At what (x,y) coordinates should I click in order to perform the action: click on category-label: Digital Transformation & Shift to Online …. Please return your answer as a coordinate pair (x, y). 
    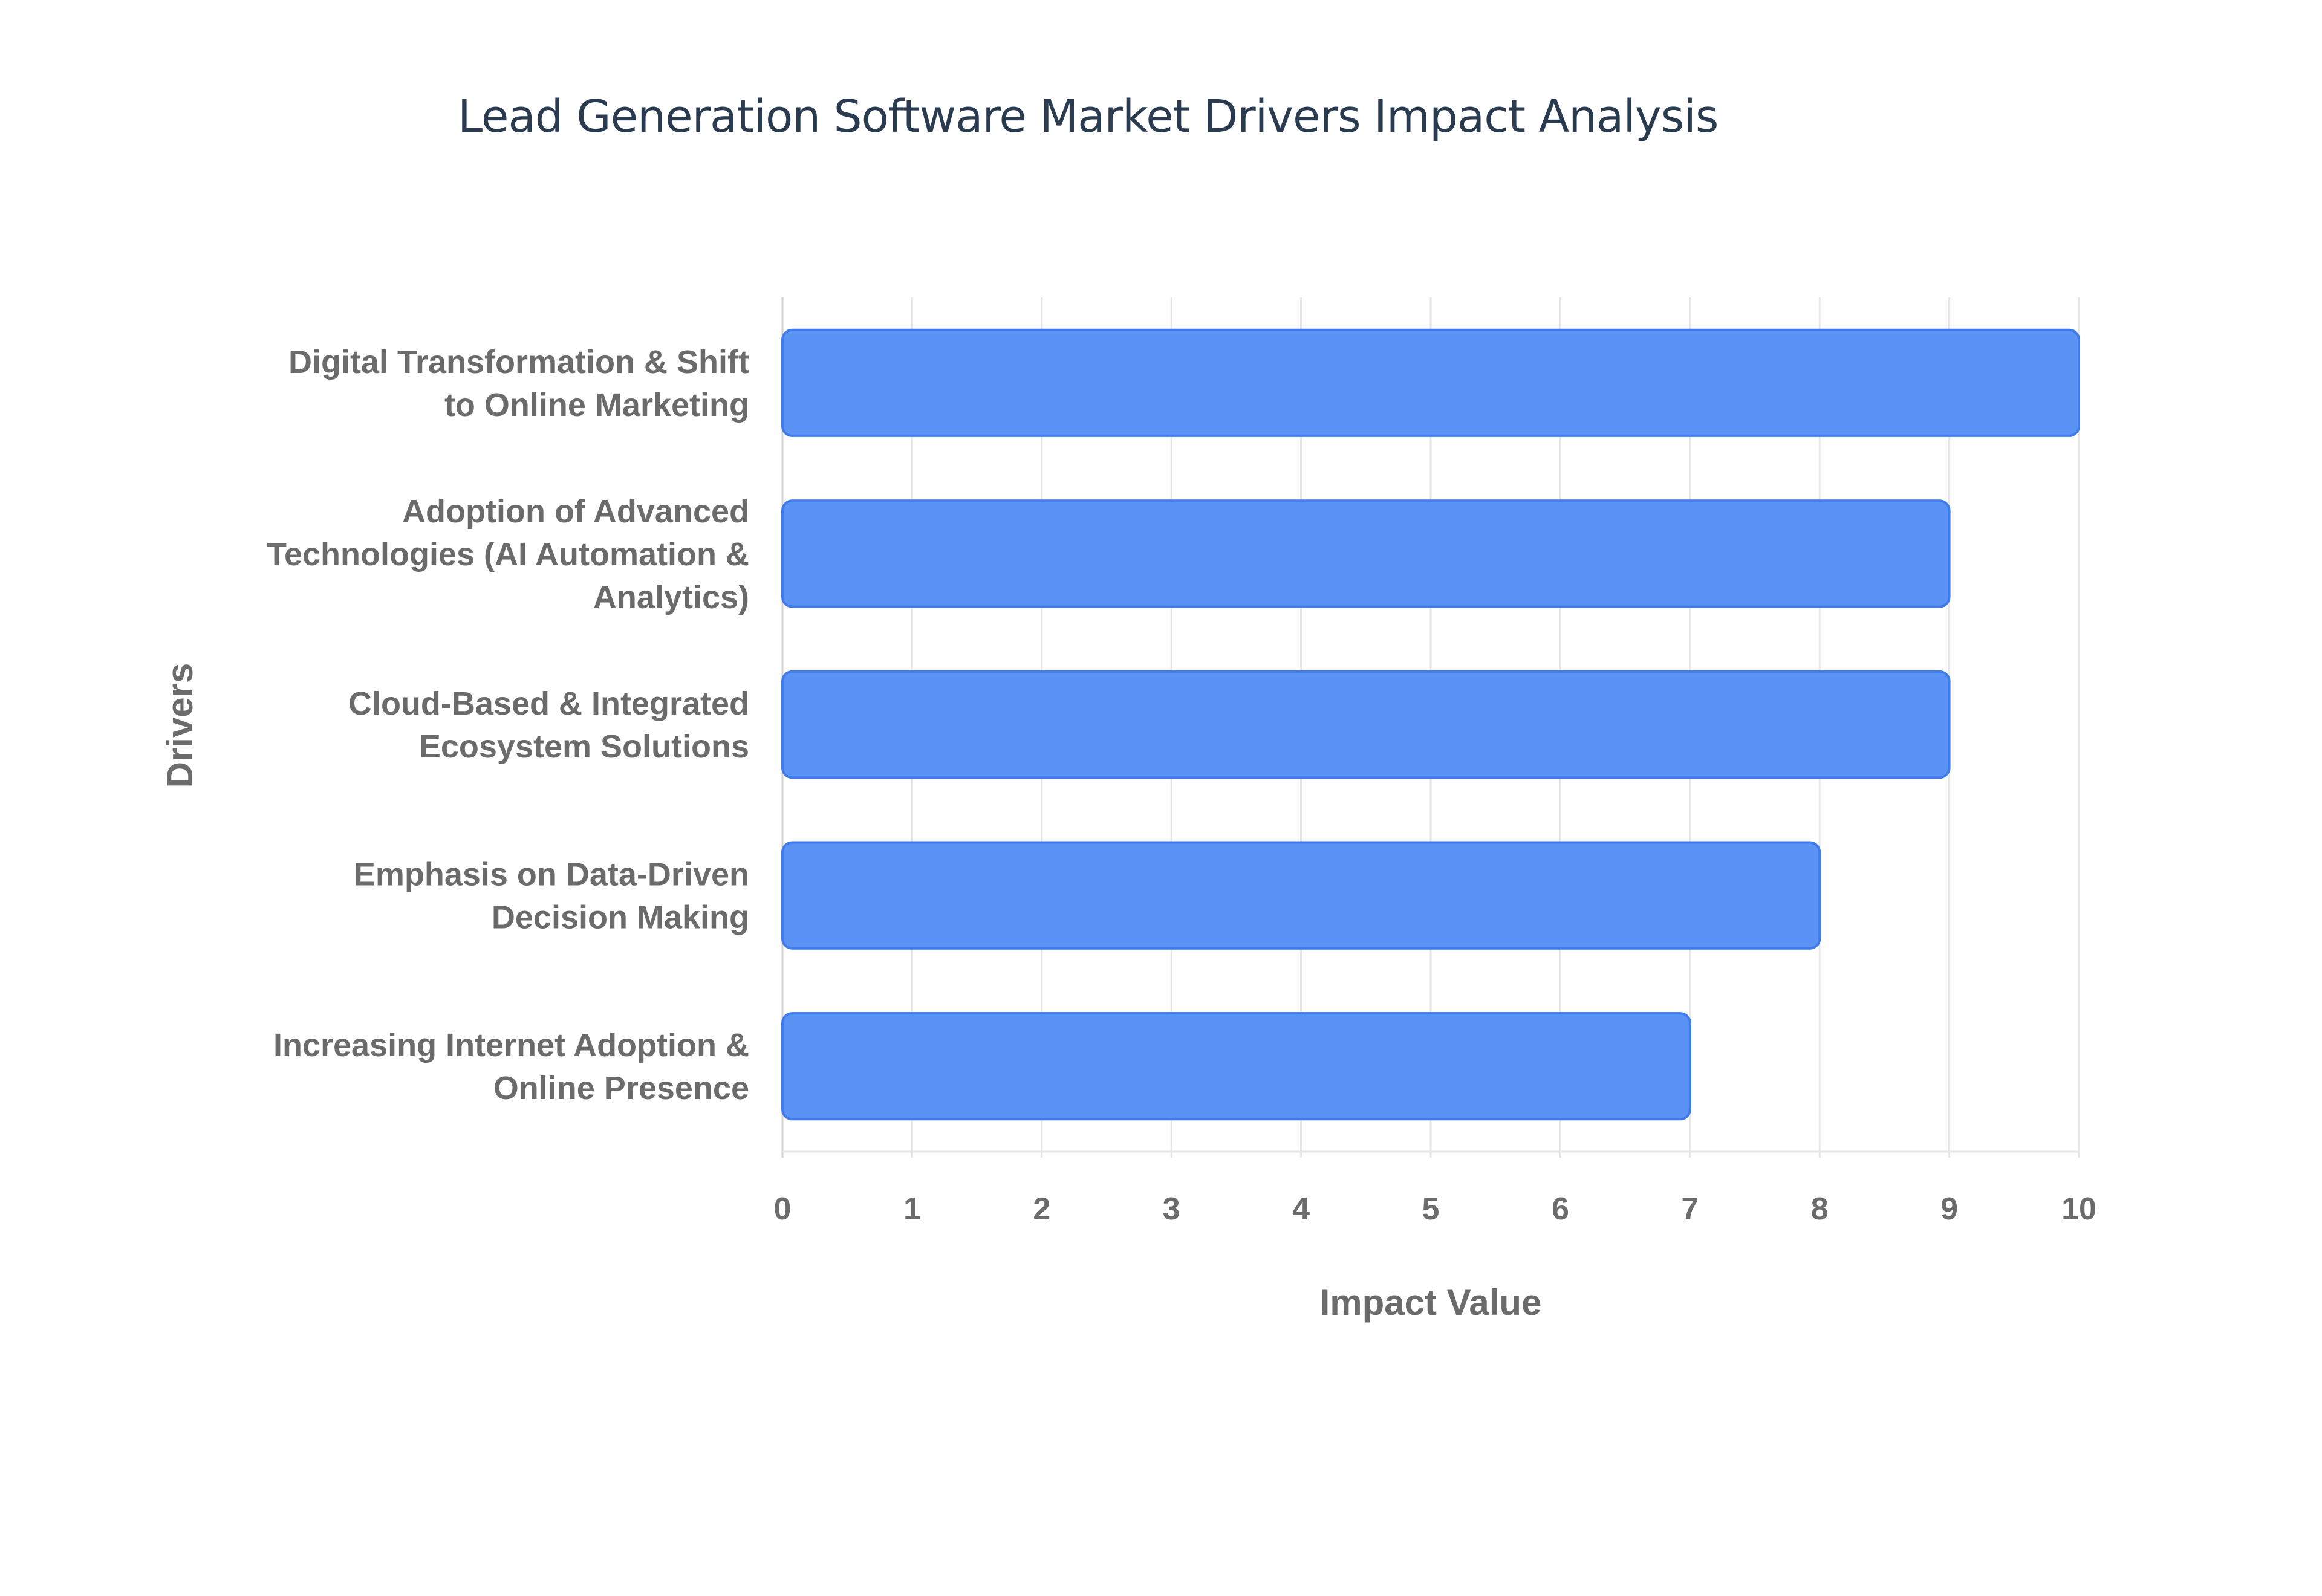
    Looking at the image, I should click on (518, 383).